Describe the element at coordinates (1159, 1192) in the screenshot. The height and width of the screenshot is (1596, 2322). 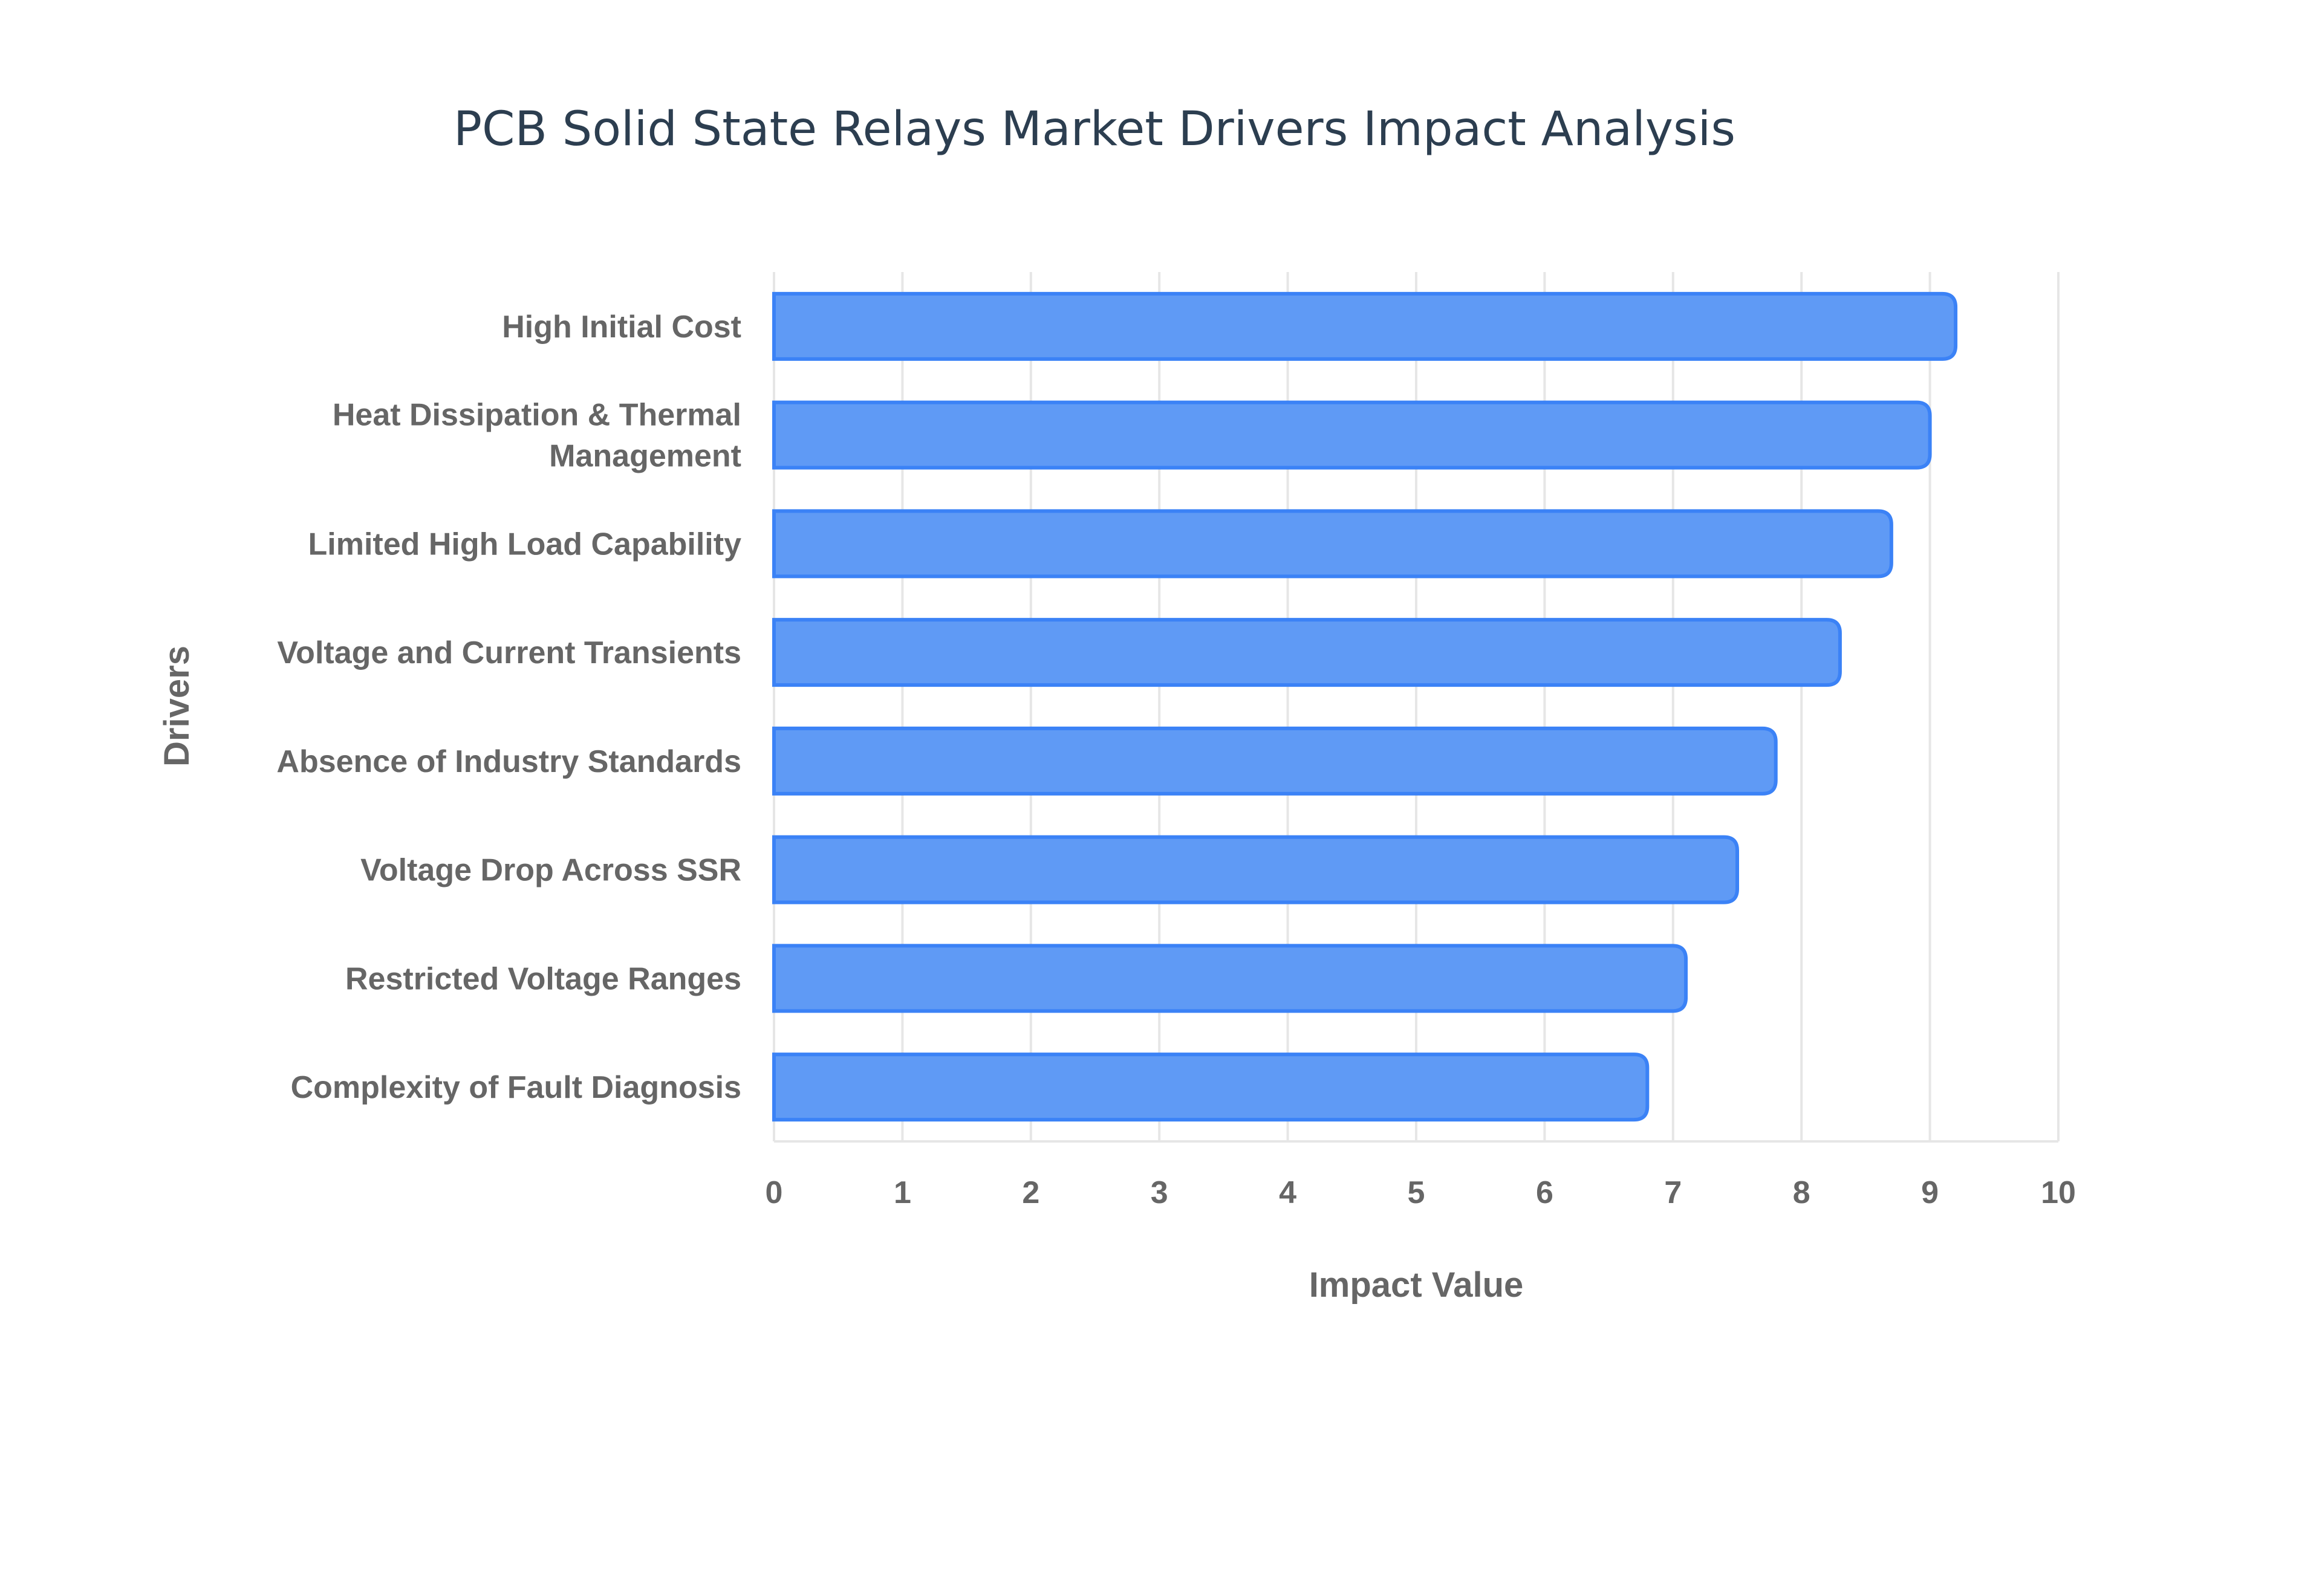
I see `x-tick-label: 3` at that location.